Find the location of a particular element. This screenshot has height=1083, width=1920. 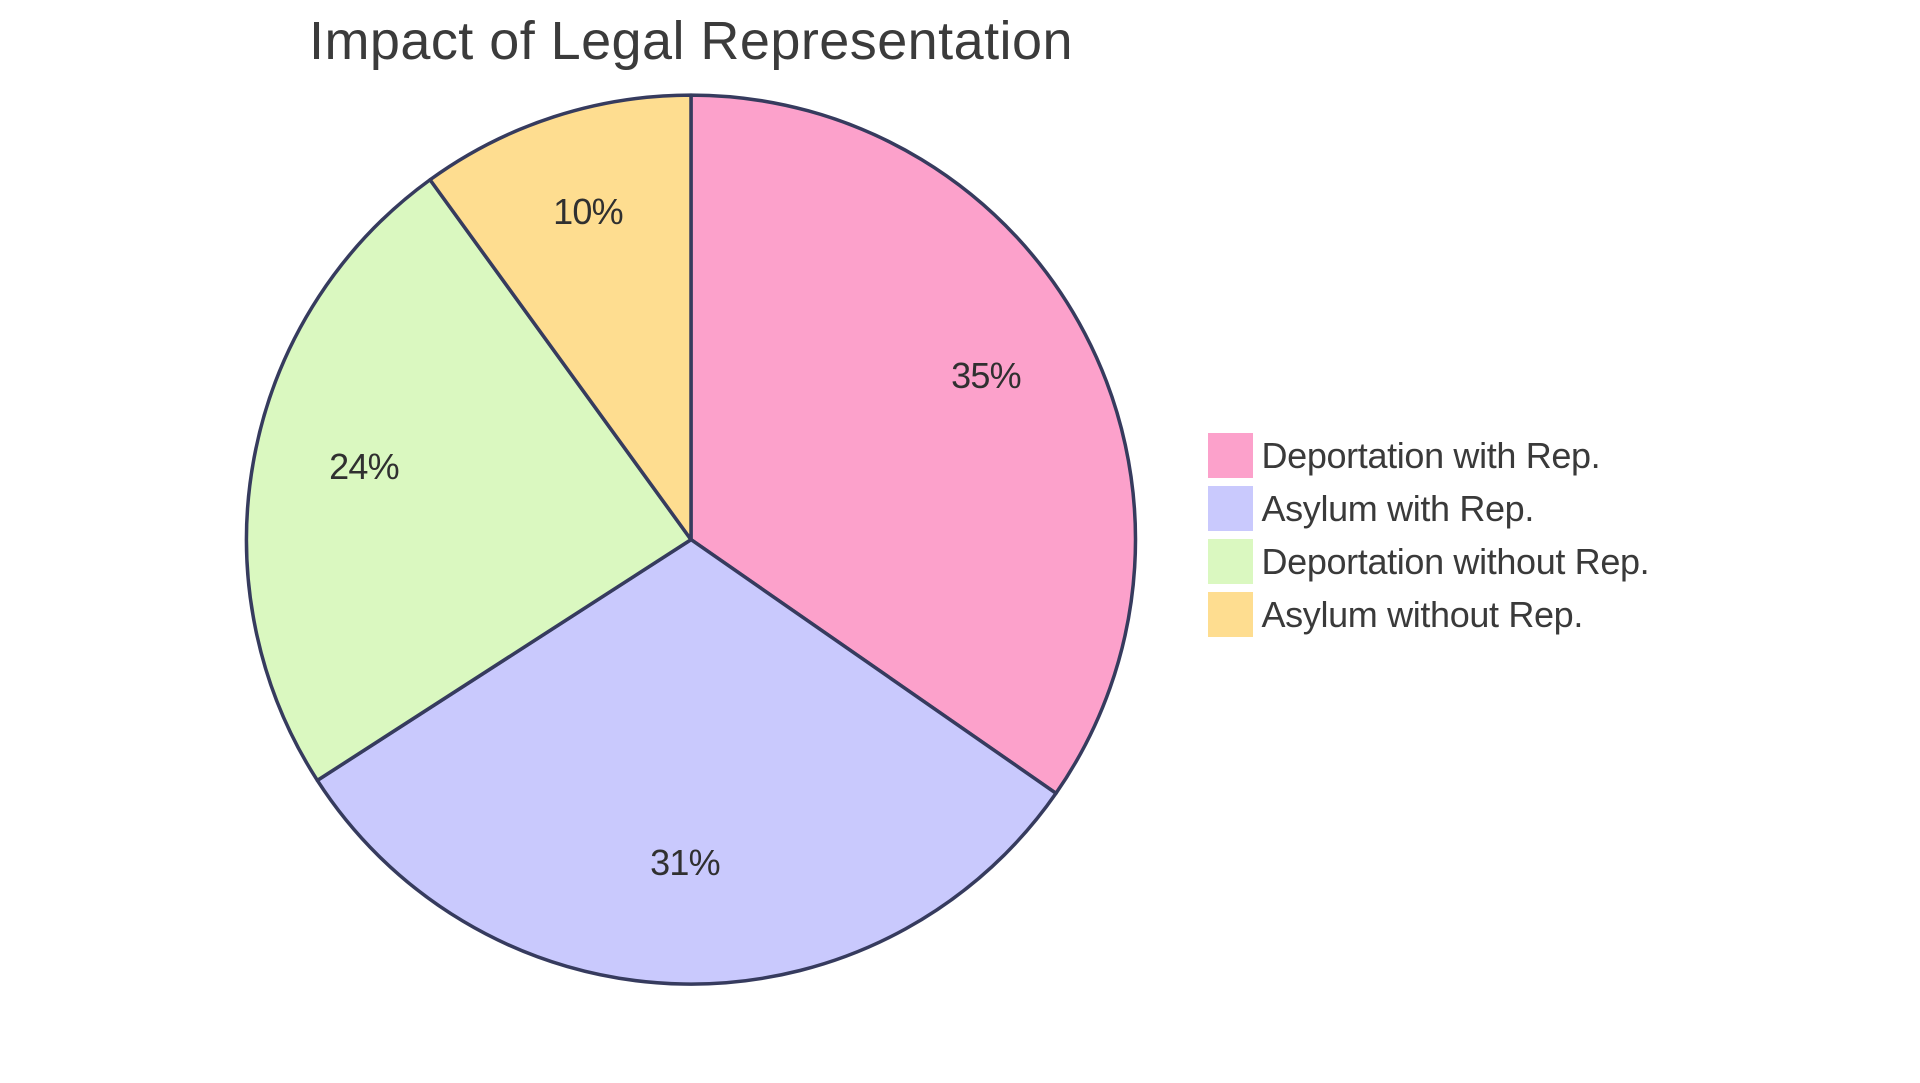

svg-text: 31% is located at coordinates (685, 862).